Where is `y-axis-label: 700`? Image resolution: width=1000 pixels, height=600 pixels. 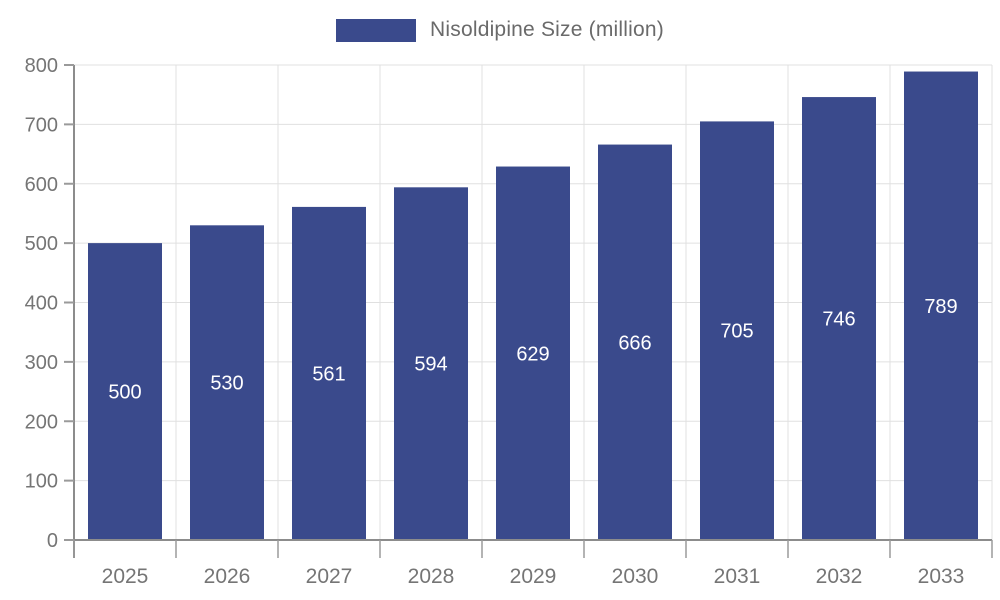 y-axis-label: 700 is located at coordinates (41, 125).